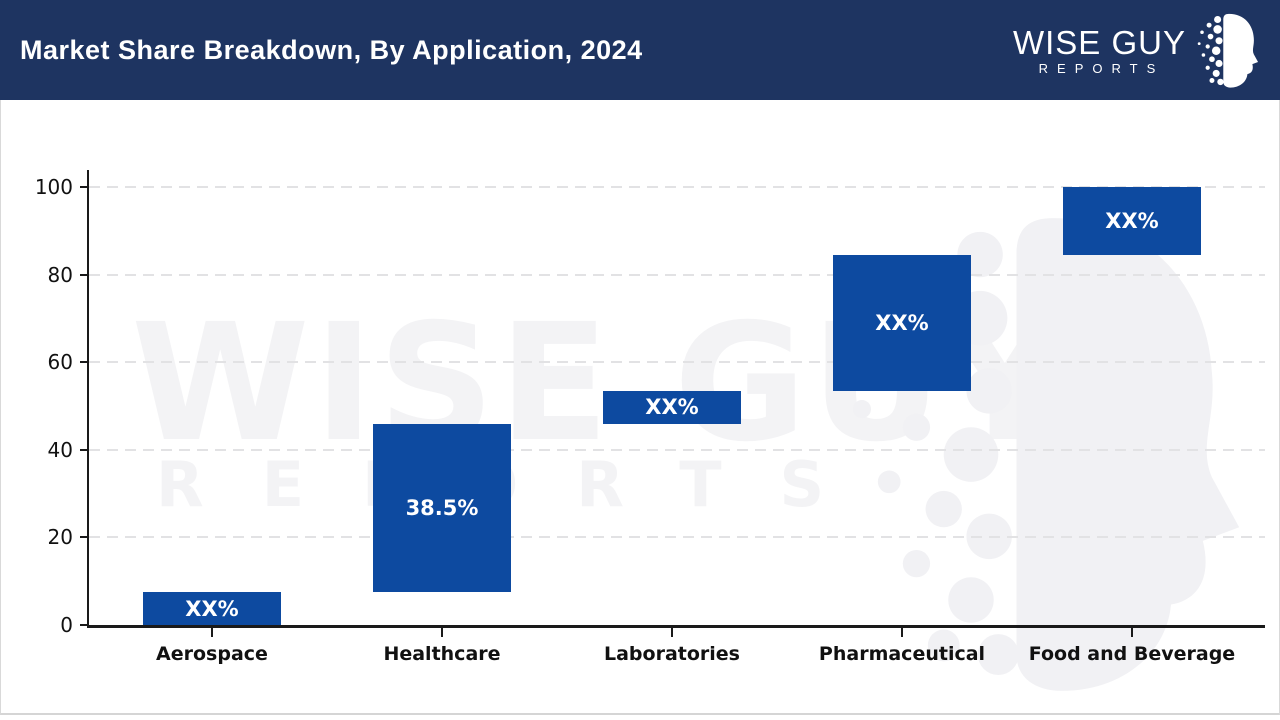 The image size is (1280, 720). I want to click on logo-wordmark-line1: WISE GUY, so click(1099, 42).